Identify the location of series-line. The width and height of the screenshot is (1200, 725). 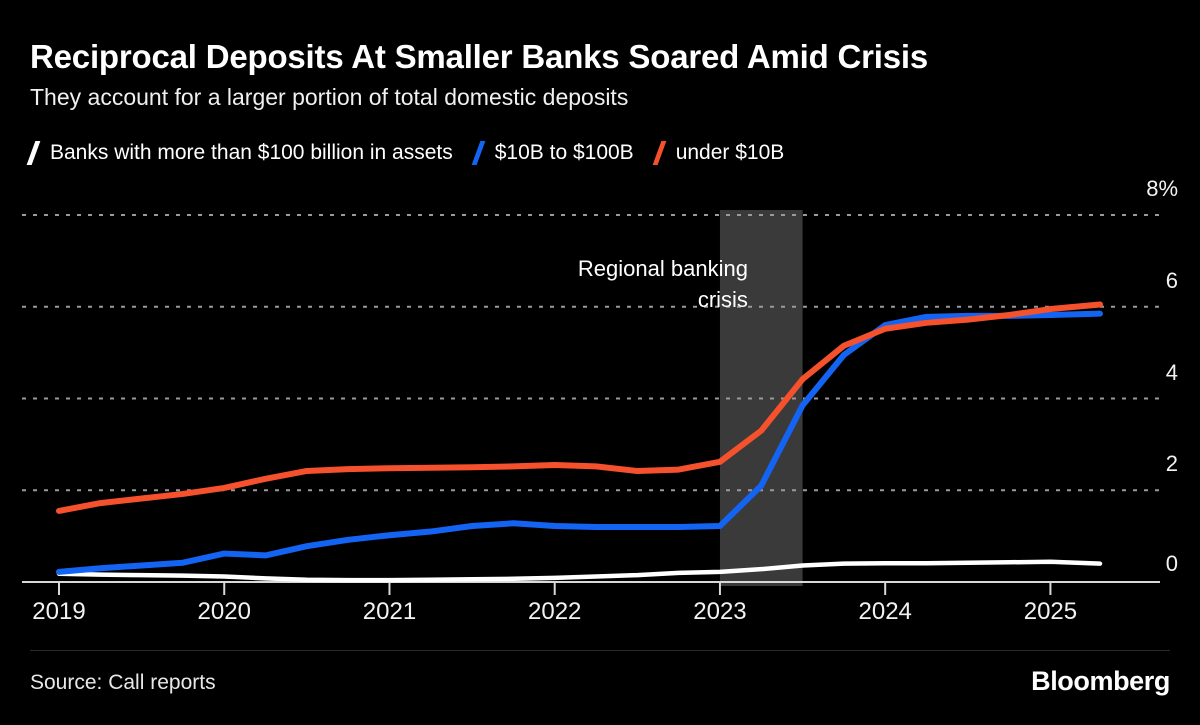
(579, 571).